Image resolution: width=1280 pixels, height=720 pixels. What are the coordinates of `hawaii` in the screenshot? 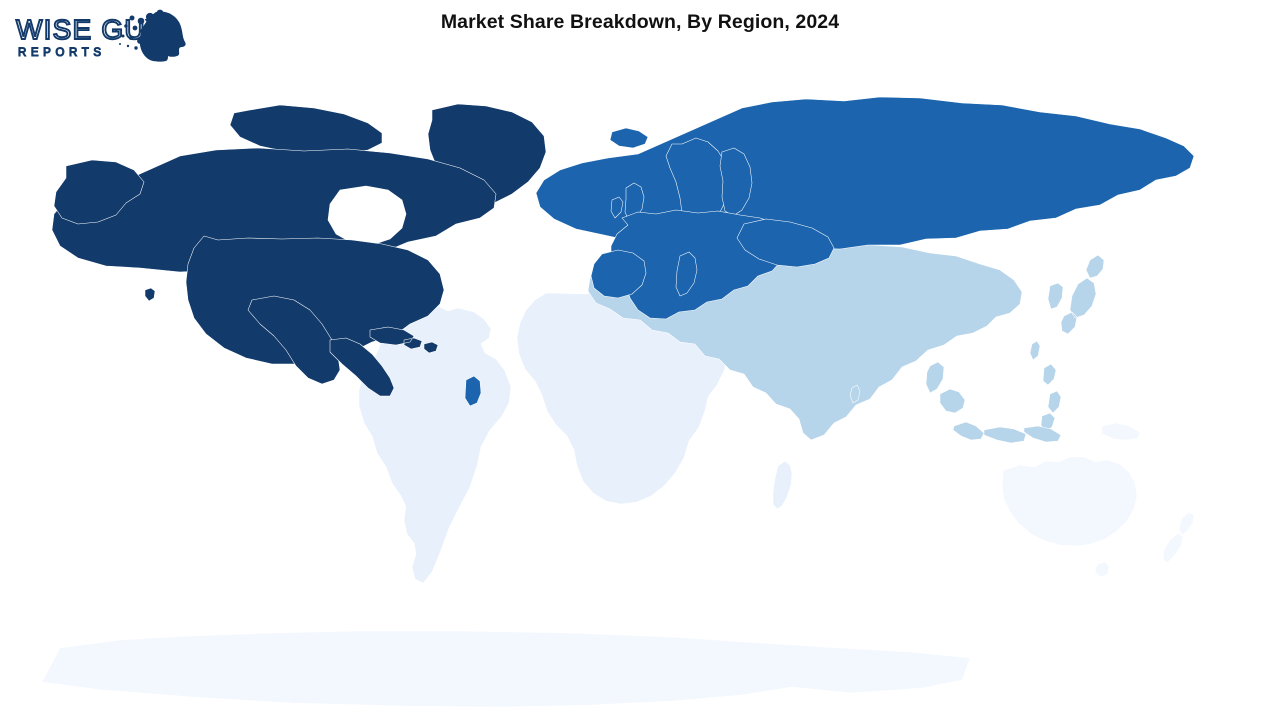 It's located at (150, 294).